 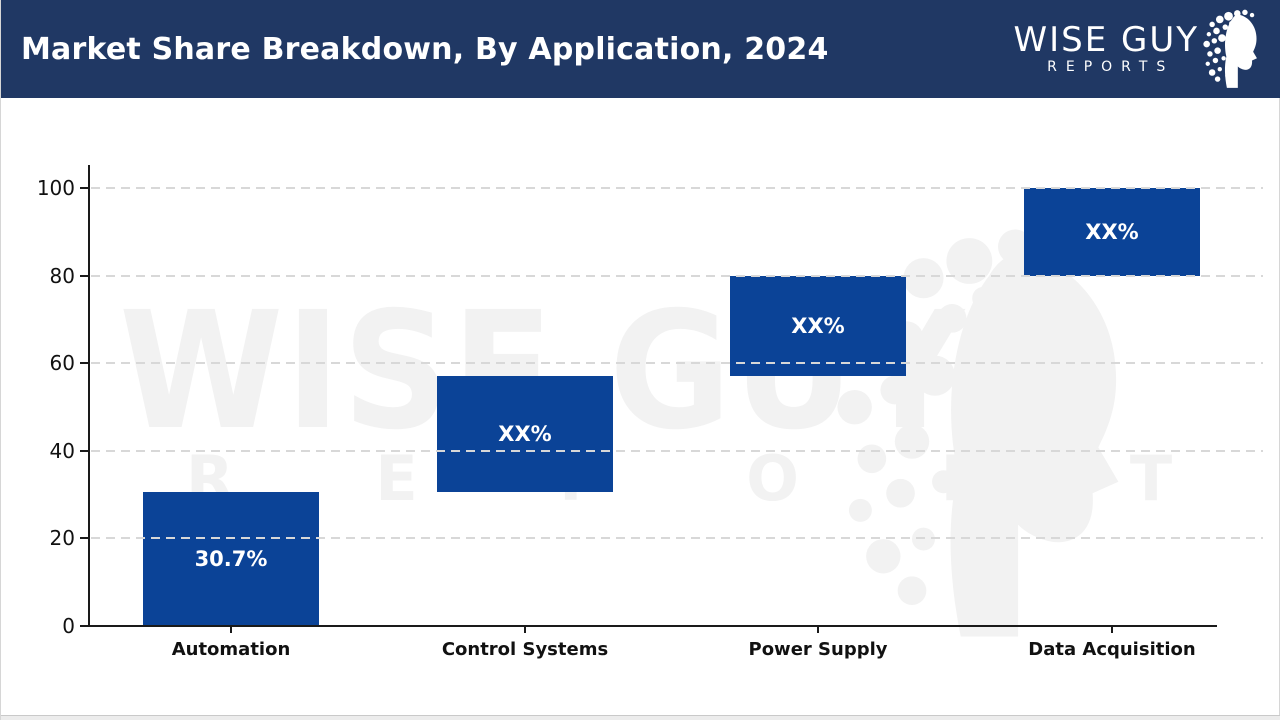 What do you see at coordinates (525, 649) in the screenshot?
I see `x-category-label: Control Systems` at bounding box center [525, 649].